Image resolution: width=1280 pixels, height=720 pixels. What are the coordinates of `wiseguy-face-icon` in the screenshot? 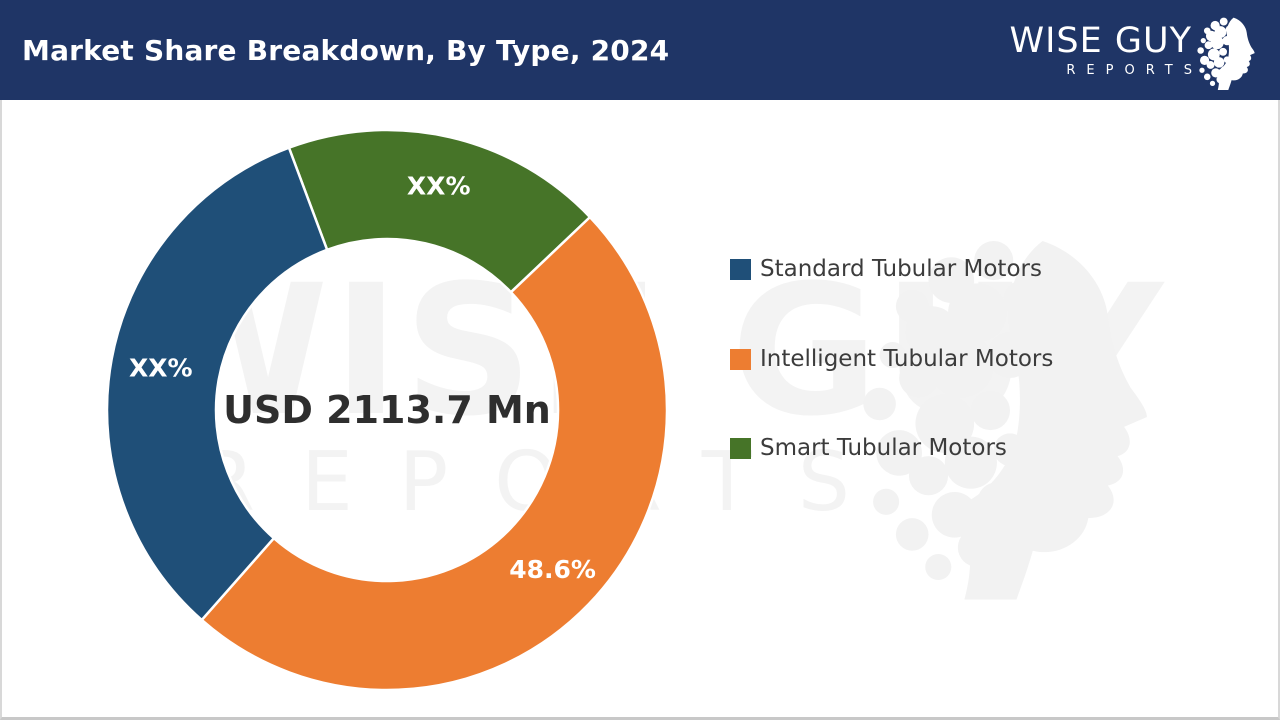 It's located at (1227, 50).